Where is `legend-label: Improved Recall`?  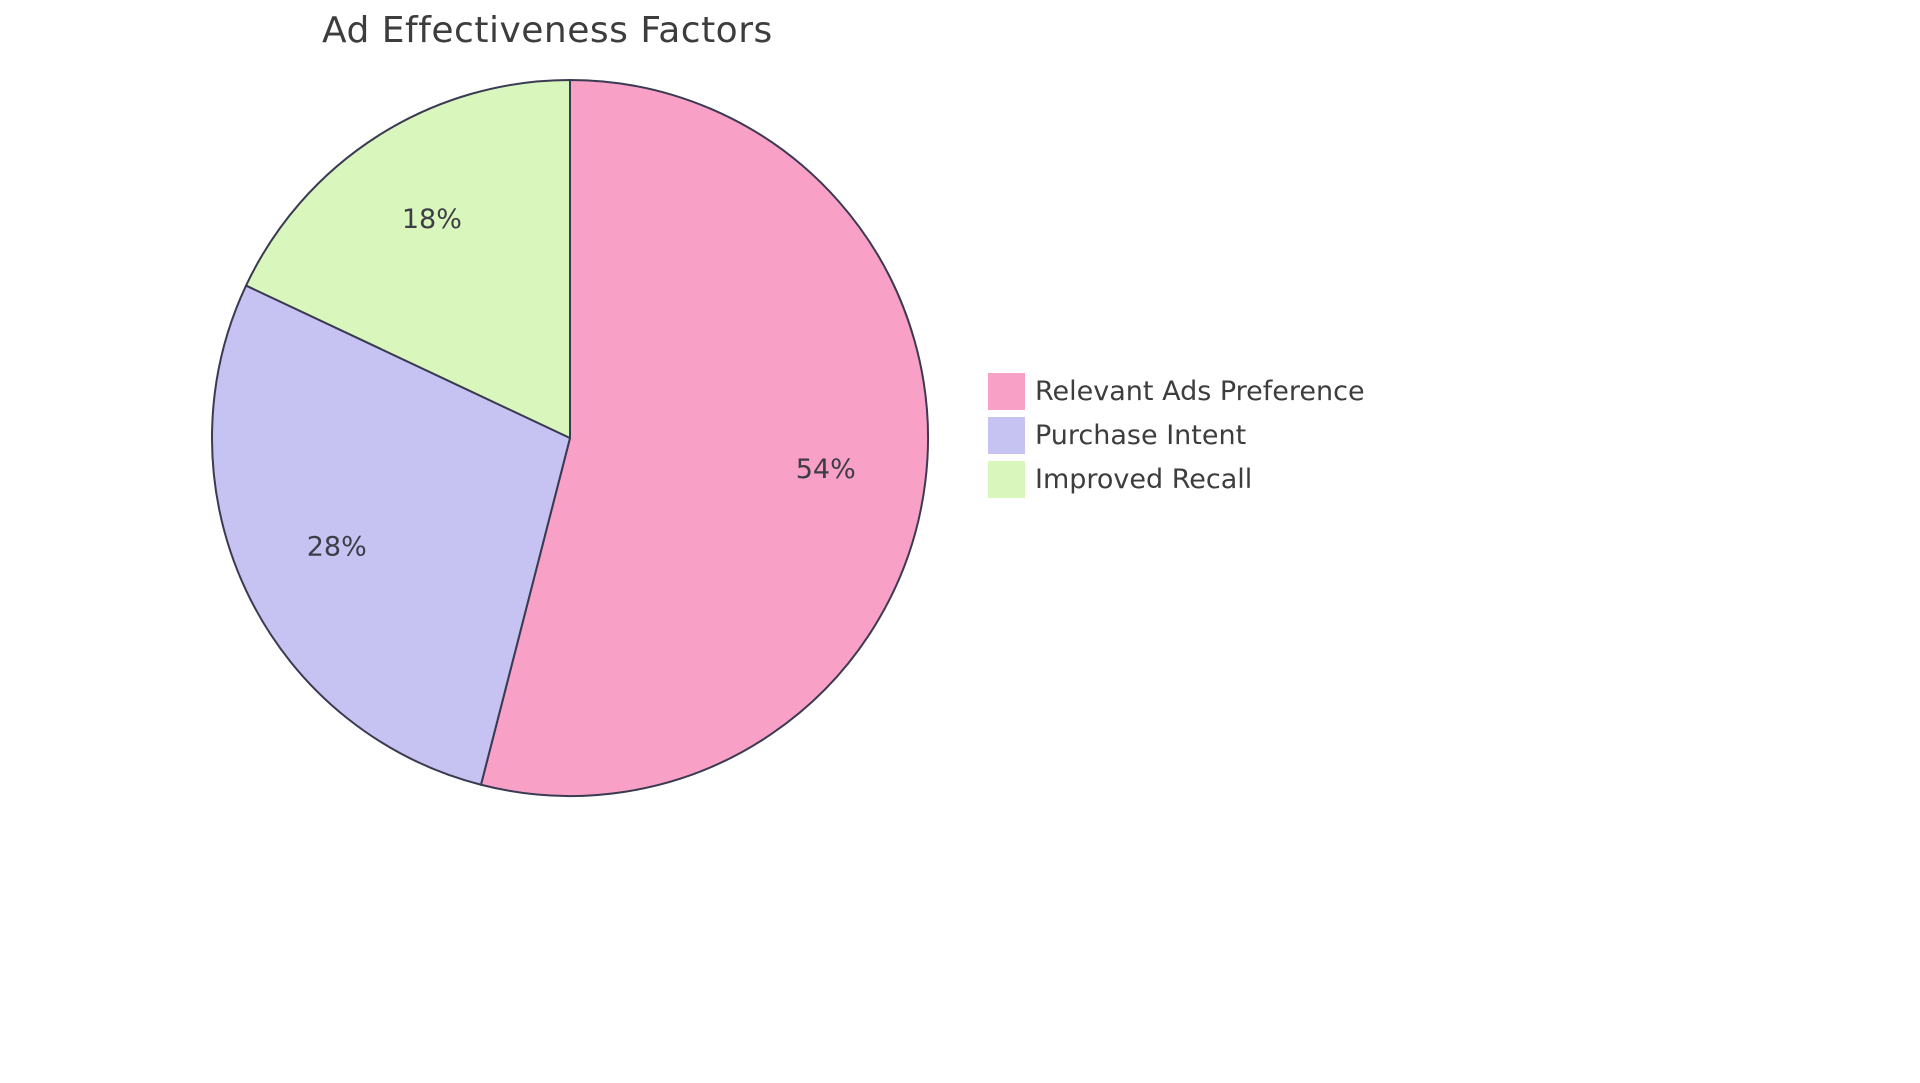
legend-label: Improved Recall is located at coordinates (1144, 479).